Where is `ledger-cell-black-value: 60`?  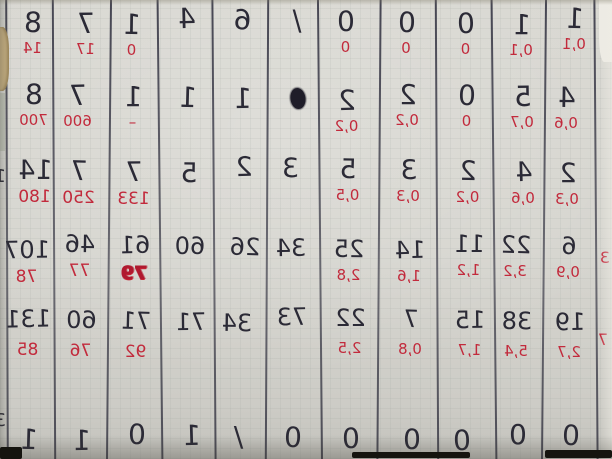
ledger-cell-black-value: 60 is located at coordinates (190, 246).